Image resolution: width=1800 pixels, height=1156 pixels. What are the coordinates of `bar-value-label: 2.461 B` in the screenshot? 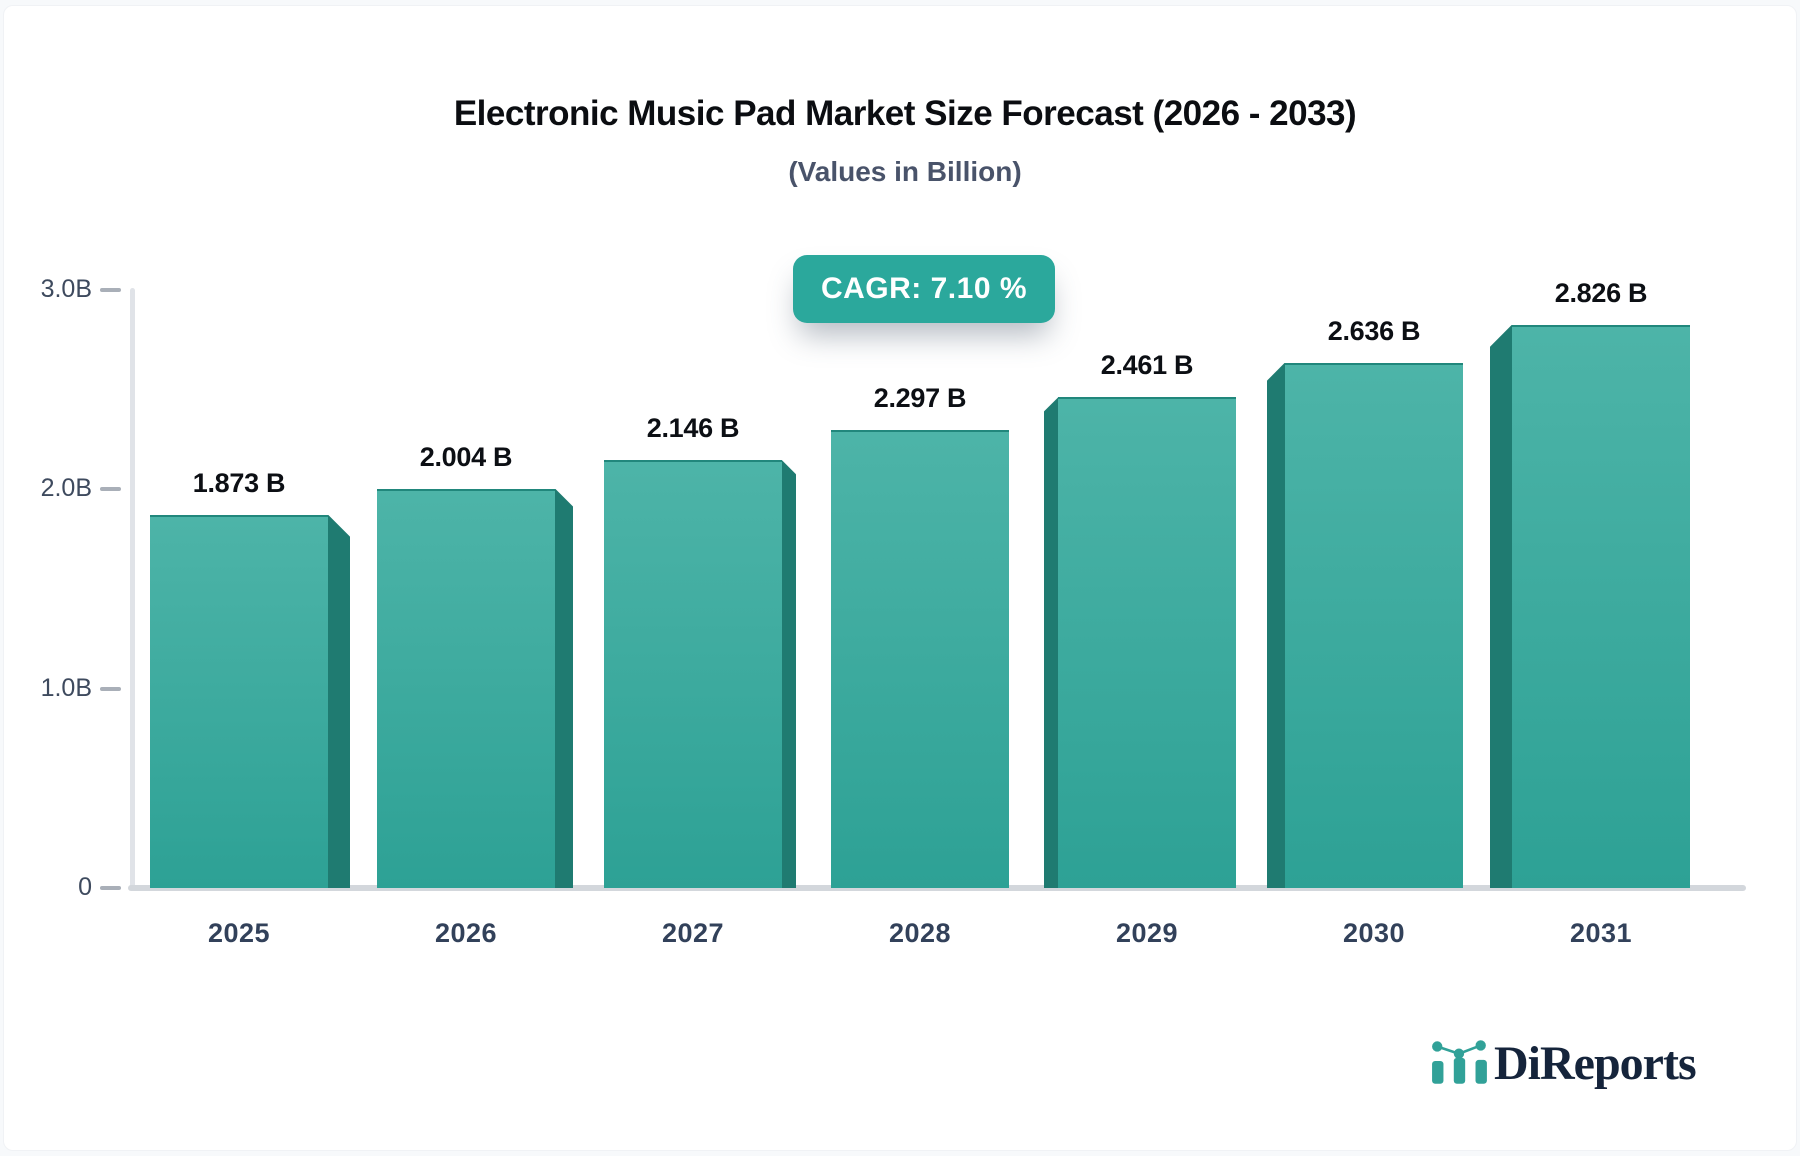 It's located at (1147, 365).